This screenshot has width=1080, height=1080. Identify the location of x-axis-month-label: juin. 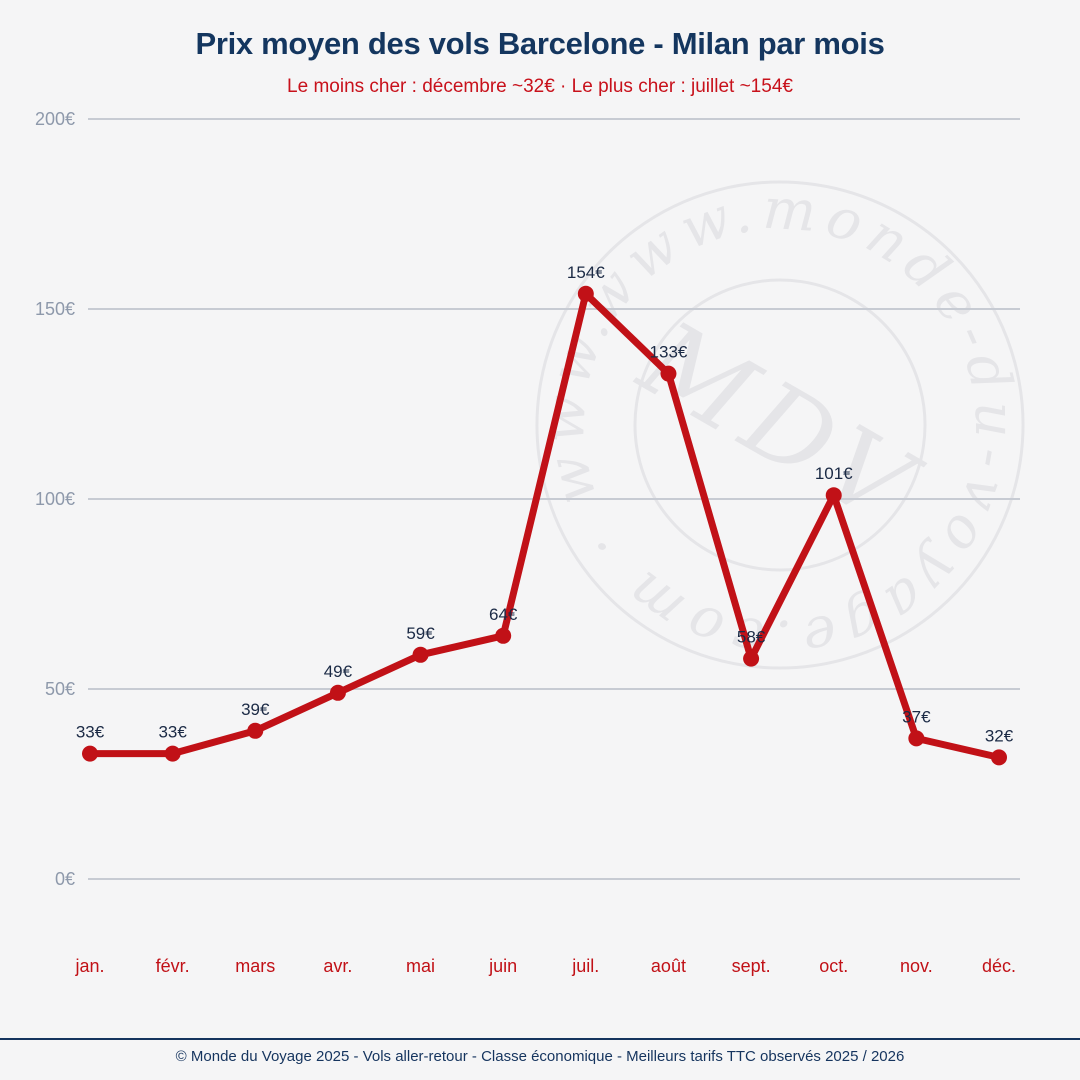
(502, 966).